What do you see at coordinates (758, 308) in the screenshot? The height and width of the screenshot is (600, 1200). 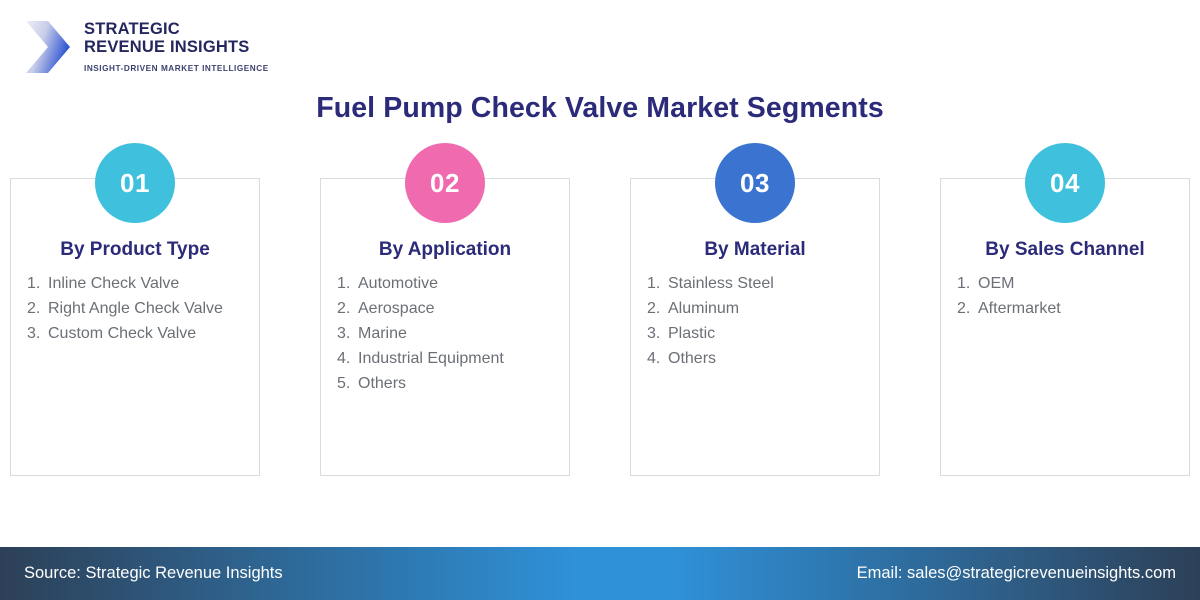 I see `list-item: 2. Aluminum` at bounding box center [758, 308].